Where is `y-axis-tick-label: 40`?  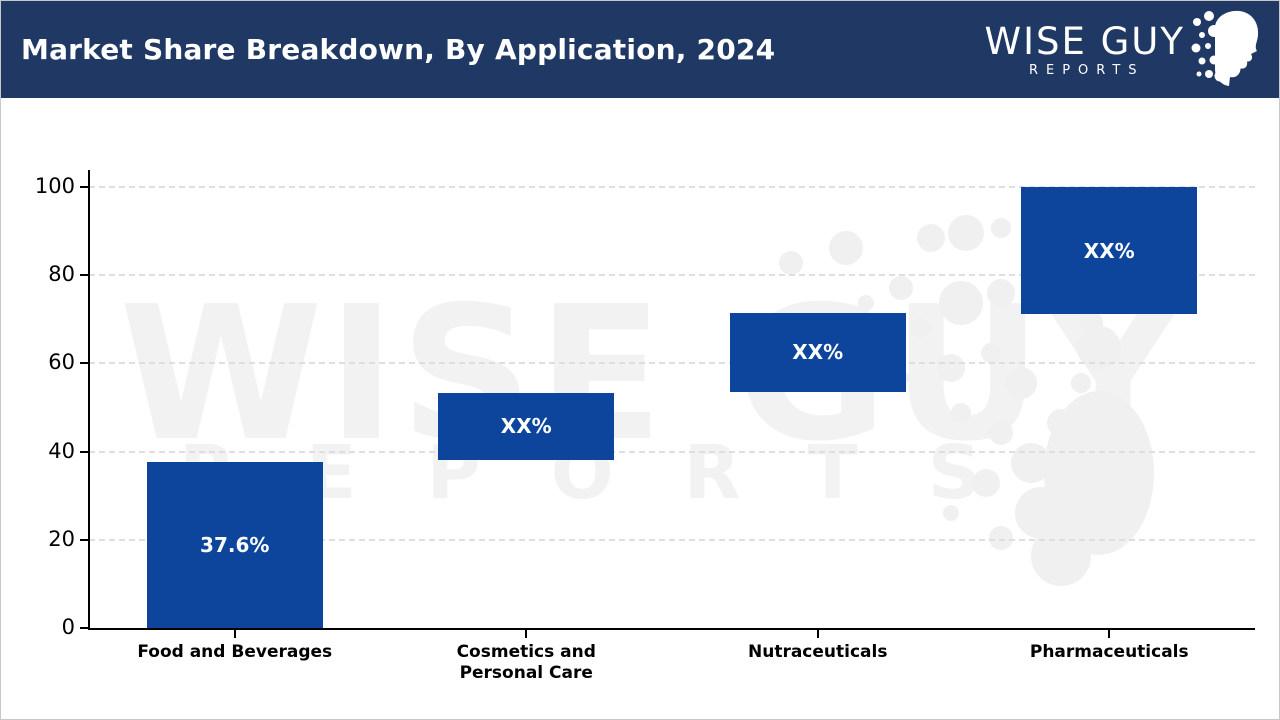 y-axis-tick-label: 40 is located at coordinates (61, 450).